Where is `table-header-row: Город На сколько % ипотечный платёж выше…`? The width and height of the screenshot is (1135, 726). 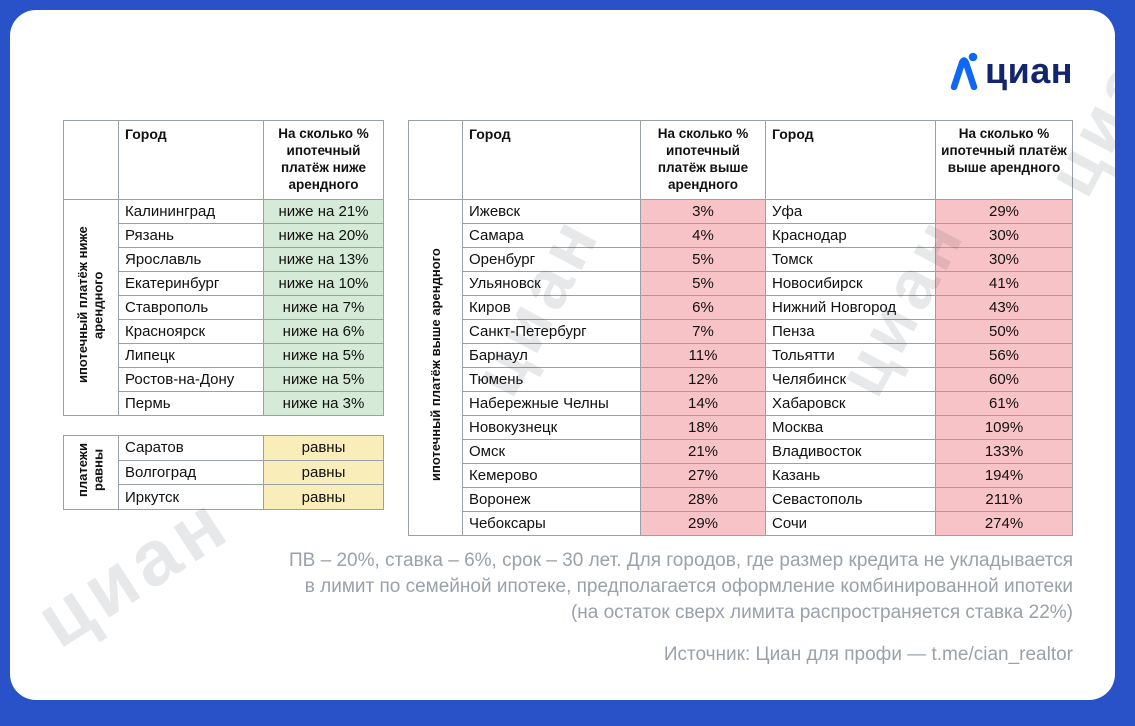
table-header-row: Город На сколько % ипотечный платёж выше… is located at coordinates (740, 160).